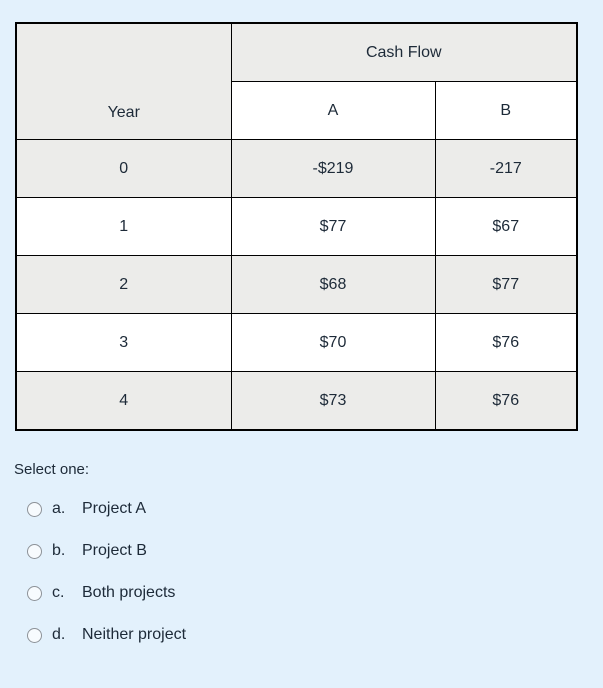  What do you see at coordinates (52, 469) in the screenshot?
I see `select-one-prompt: Select one:` at bounding box center [52, 469].